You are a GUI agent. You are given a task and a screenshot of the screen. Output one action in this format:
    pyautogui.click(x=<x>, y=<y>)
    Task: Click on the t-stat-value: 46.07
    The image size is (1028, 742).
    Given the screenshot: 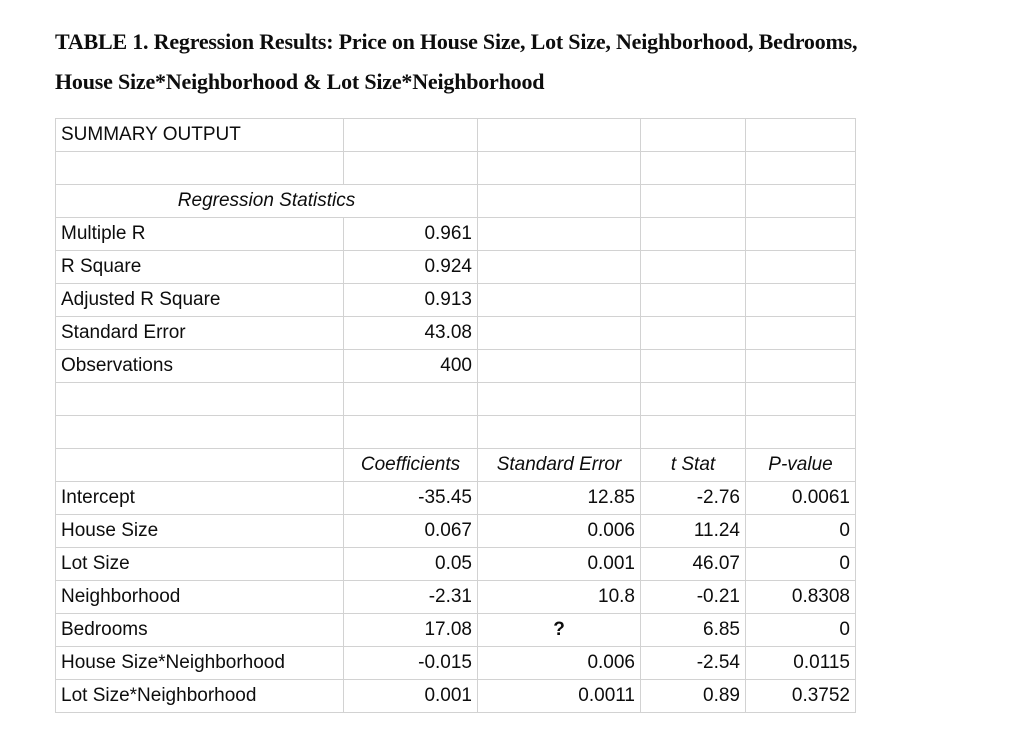 What is the action you would take?
    pyautogui.click(x=693, y=564)
    